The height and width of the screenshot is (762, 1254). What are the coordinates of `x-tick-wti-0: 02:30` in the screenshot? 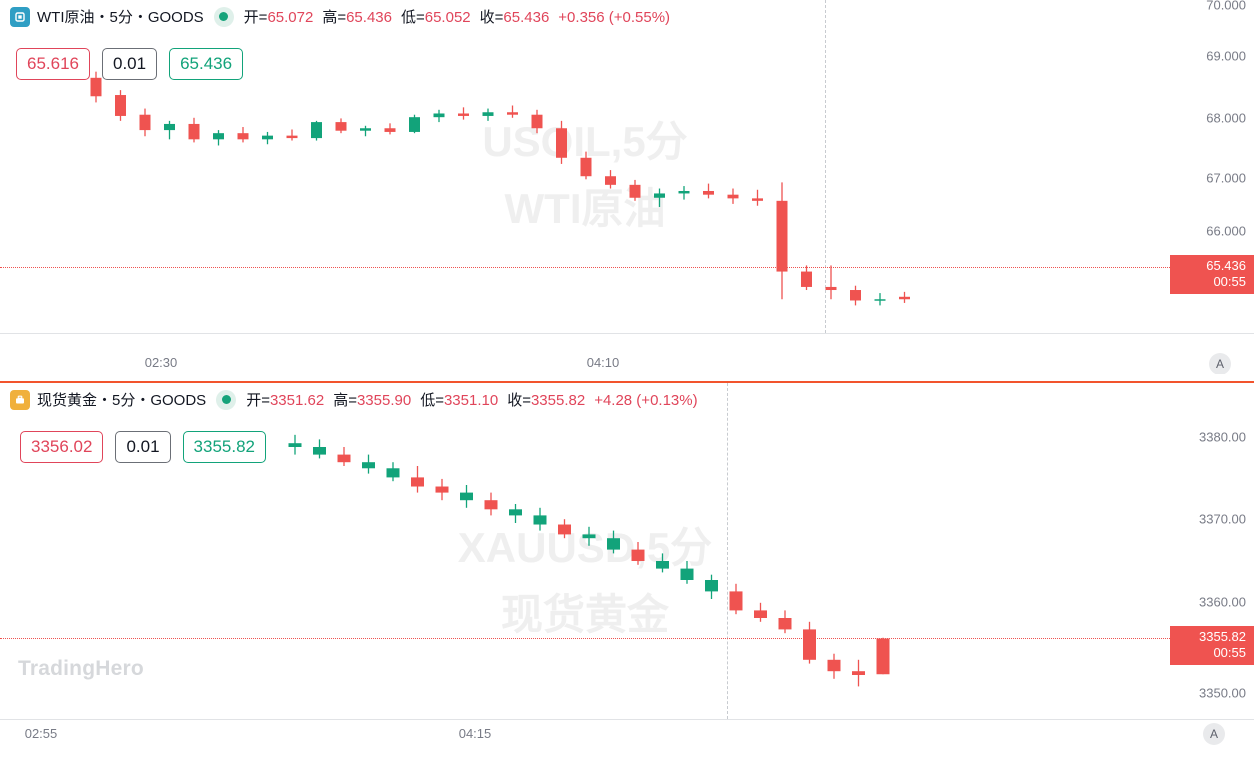 It's located at (161, 362).